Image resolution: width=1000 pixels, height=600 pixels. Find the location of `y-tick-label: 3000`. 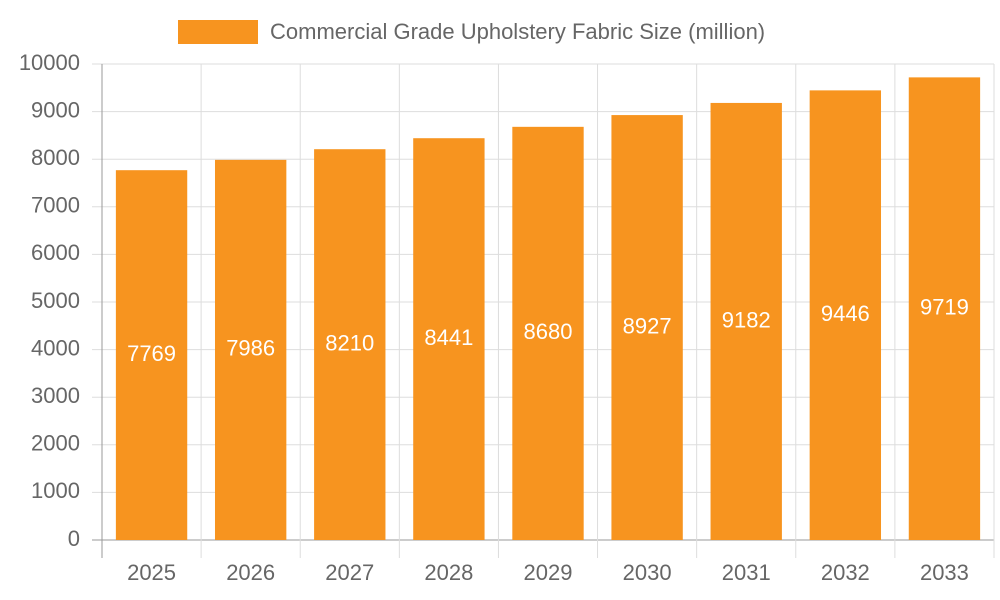

y-tick-label: 3000 is located at coordinates (55, 395).